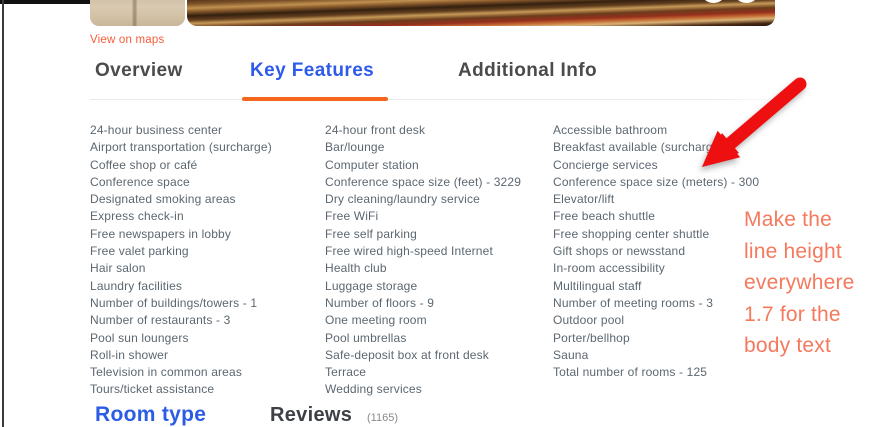 This screenshot has height=427, width=881. What do you see at coordinates (631, 233) in the screenshot?
I see `feature-item: Free shopping center shuttle` at bounding box center [631, 233].